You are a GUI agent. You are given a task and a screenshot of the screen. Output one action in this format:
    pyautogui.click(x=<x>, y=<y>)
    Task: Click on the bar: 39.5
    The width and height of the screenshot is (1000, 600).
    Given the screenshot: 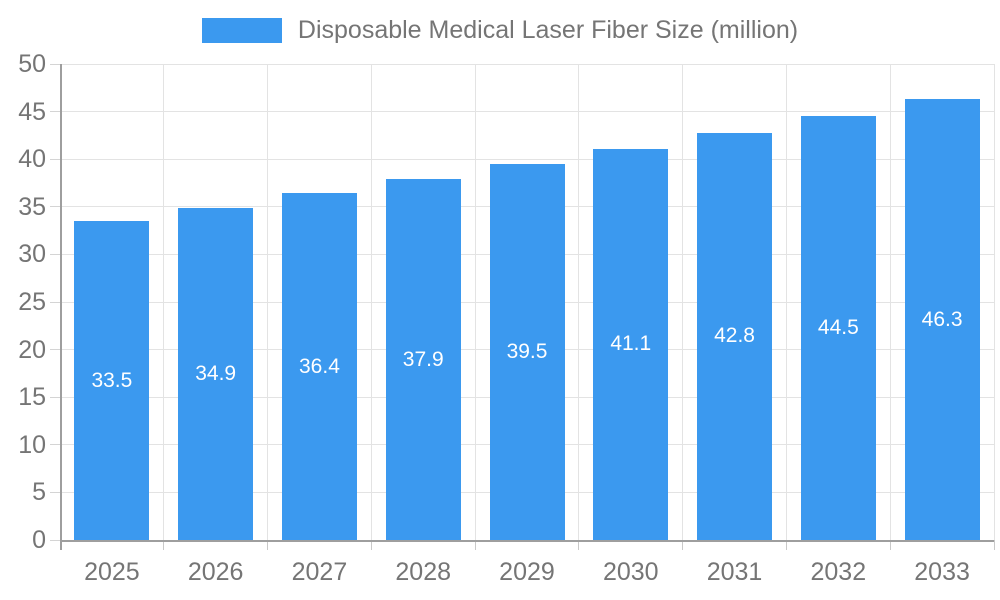 What is the action you would take?
    pyautogui.click(x=527, y=351)
    